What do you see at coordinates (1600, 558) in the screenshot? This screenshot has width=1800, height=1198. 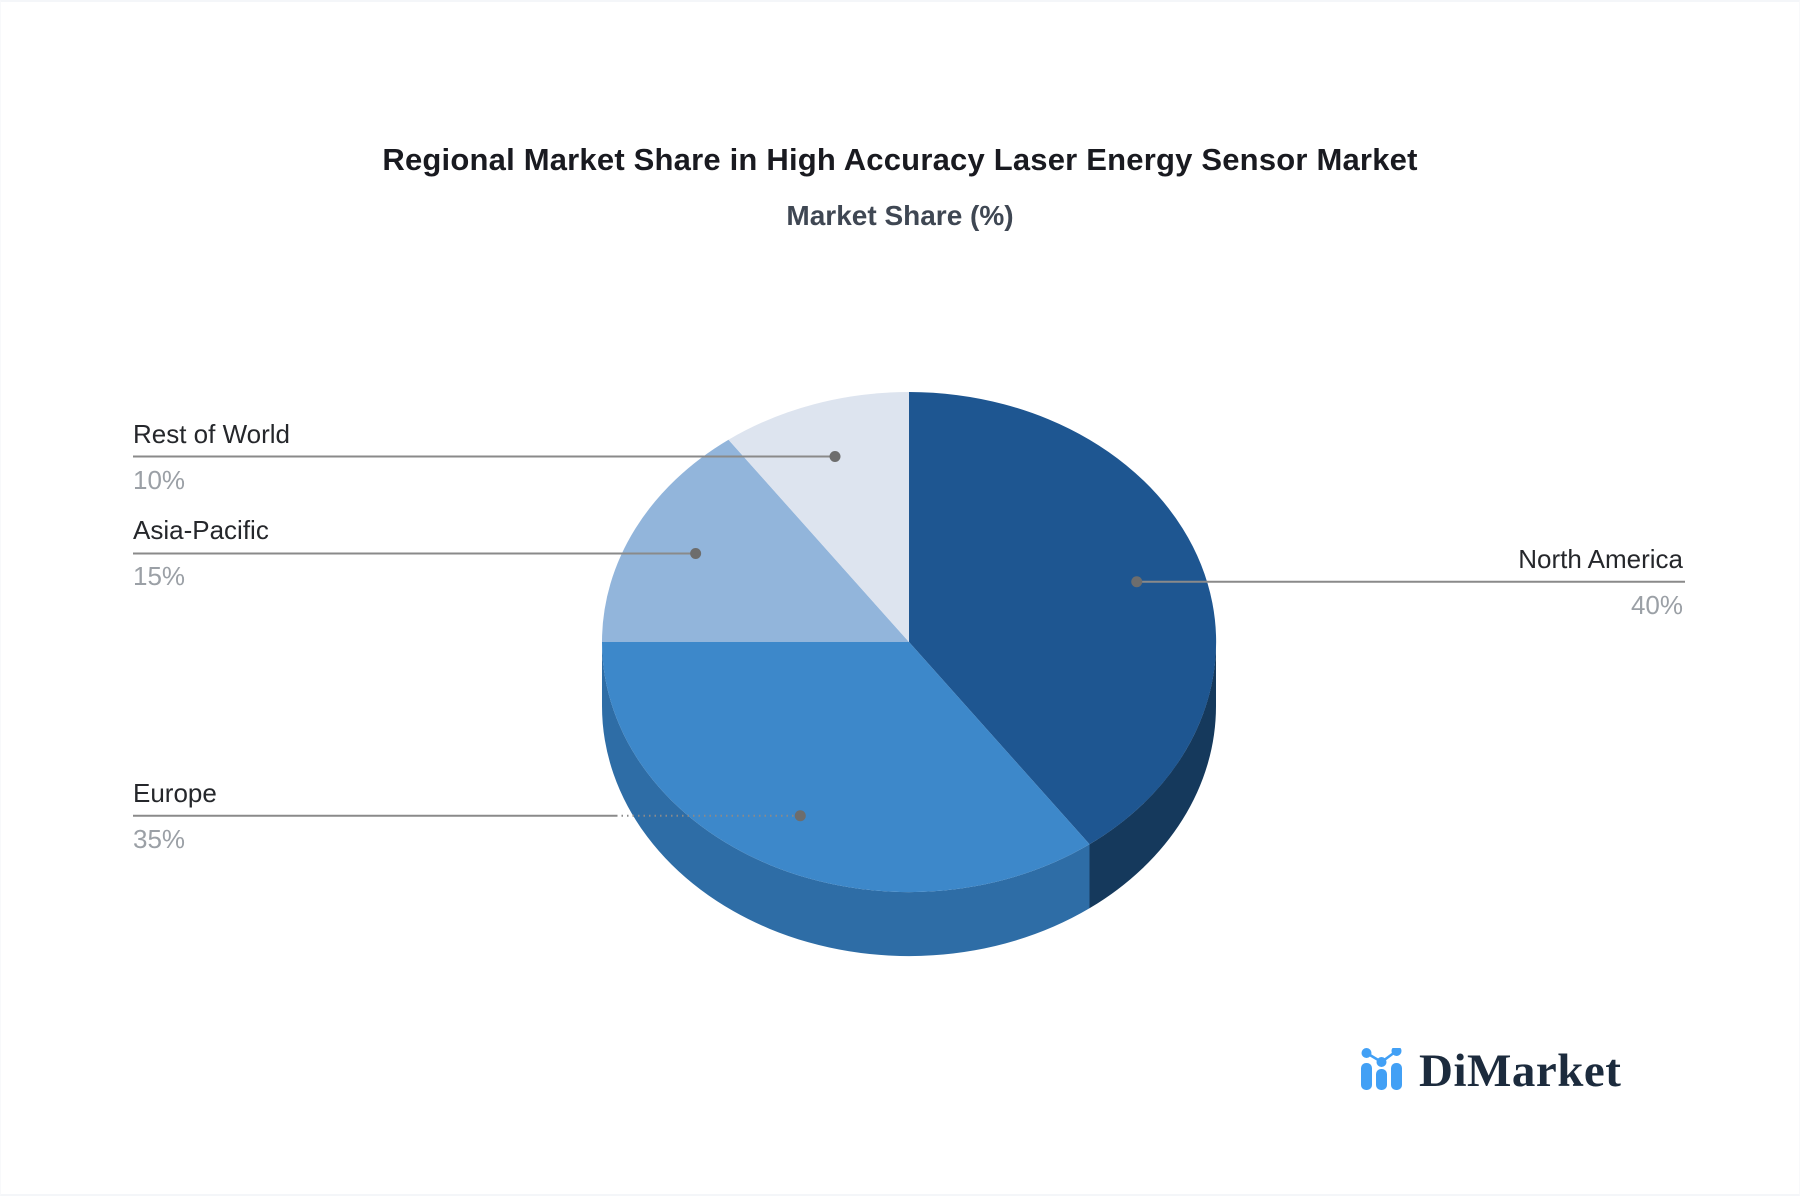 I see `slice-label-north-america: North America` at bounding box center [1600, 558].